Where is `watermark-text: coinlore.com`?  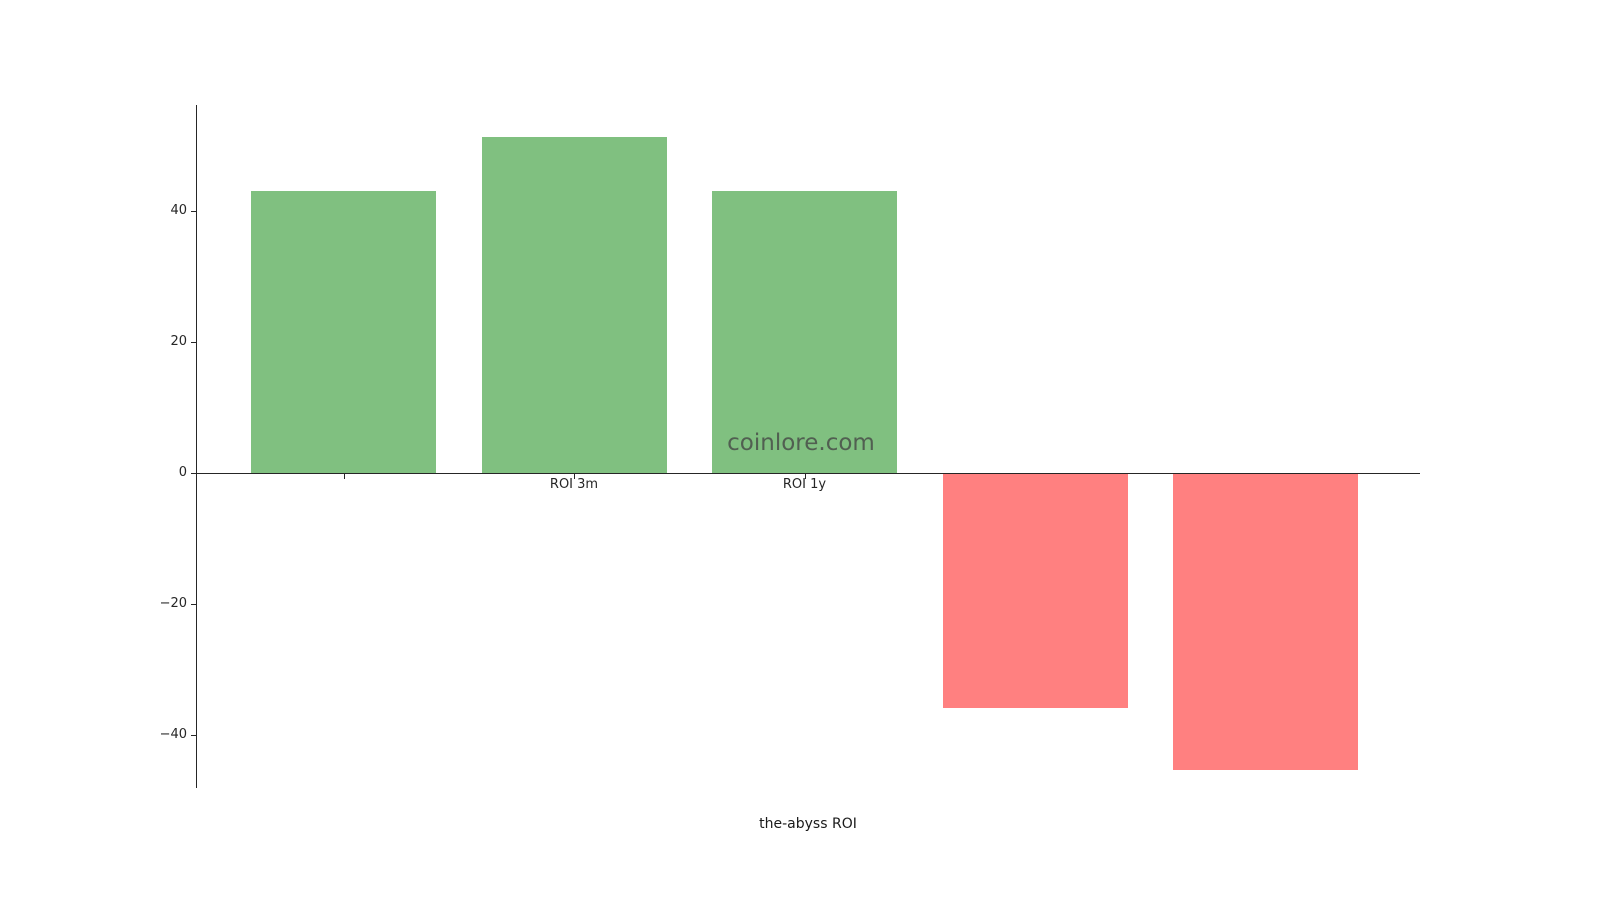 watermark-text: coinlore.com is located at coordinates (801, 443).